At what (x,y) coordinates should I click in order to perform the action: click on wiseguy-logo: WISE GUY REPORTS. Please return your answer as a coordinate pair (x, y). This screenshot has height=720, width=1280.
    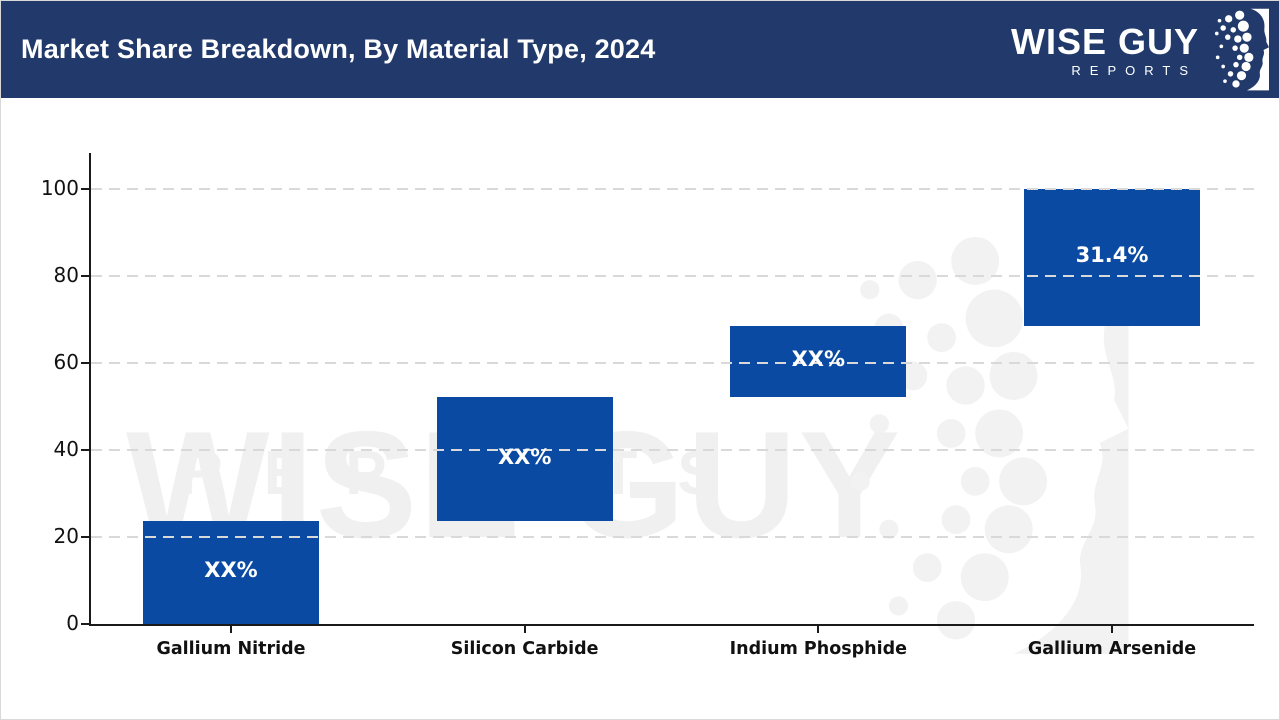
    Looking at the image, I should click on (1140, 50).